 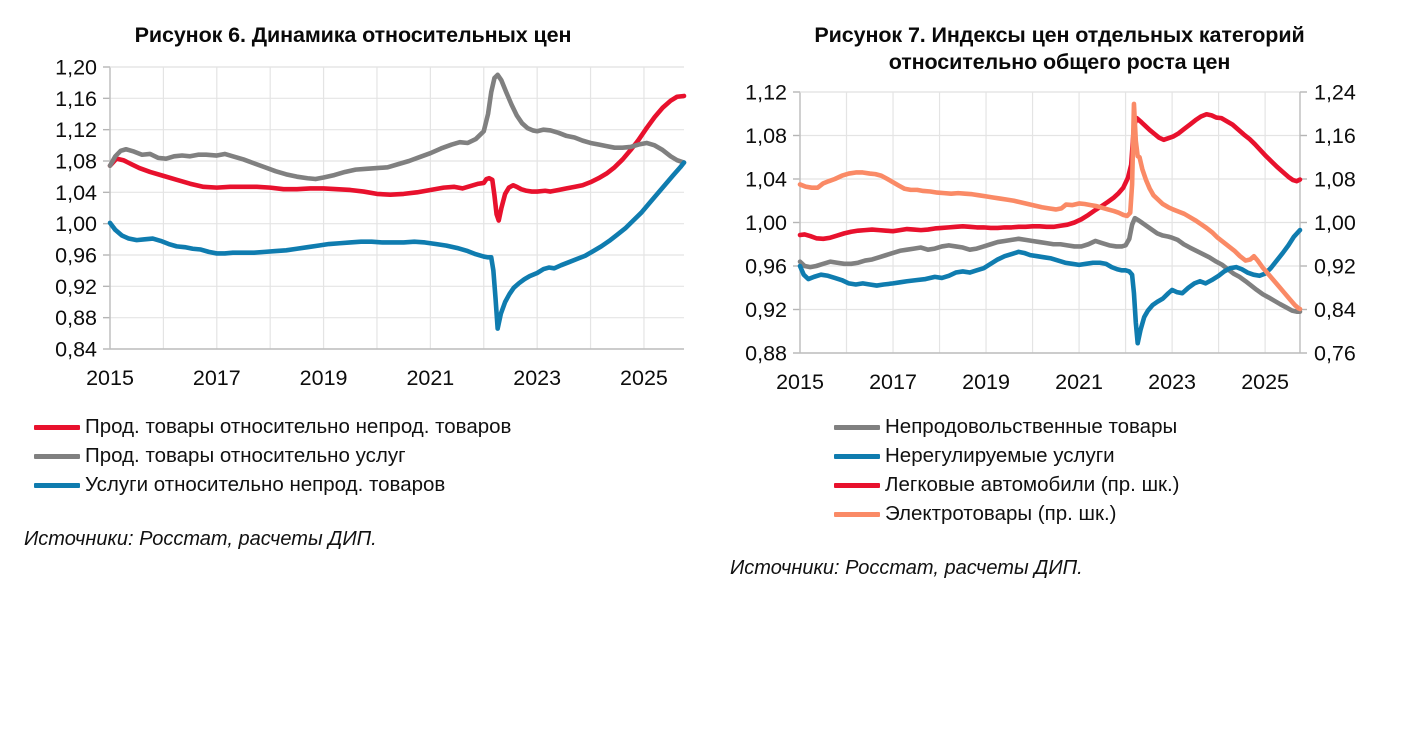 I want to click on legend-label-cars: Легковые автомобили (пр. шк.), so click(x=1032, y=484).